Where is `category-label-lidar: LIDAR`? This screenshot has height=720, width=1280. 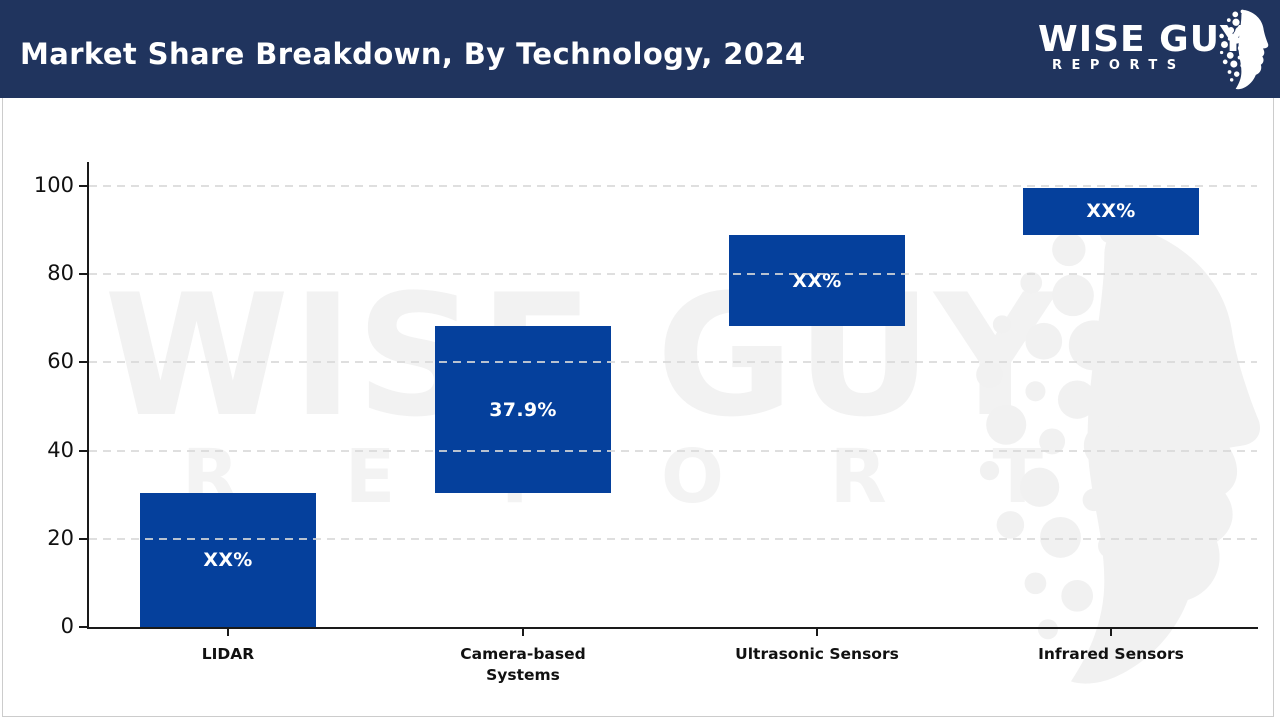 category-label-lidar: LIDAR is located at coordinates (228, 654).